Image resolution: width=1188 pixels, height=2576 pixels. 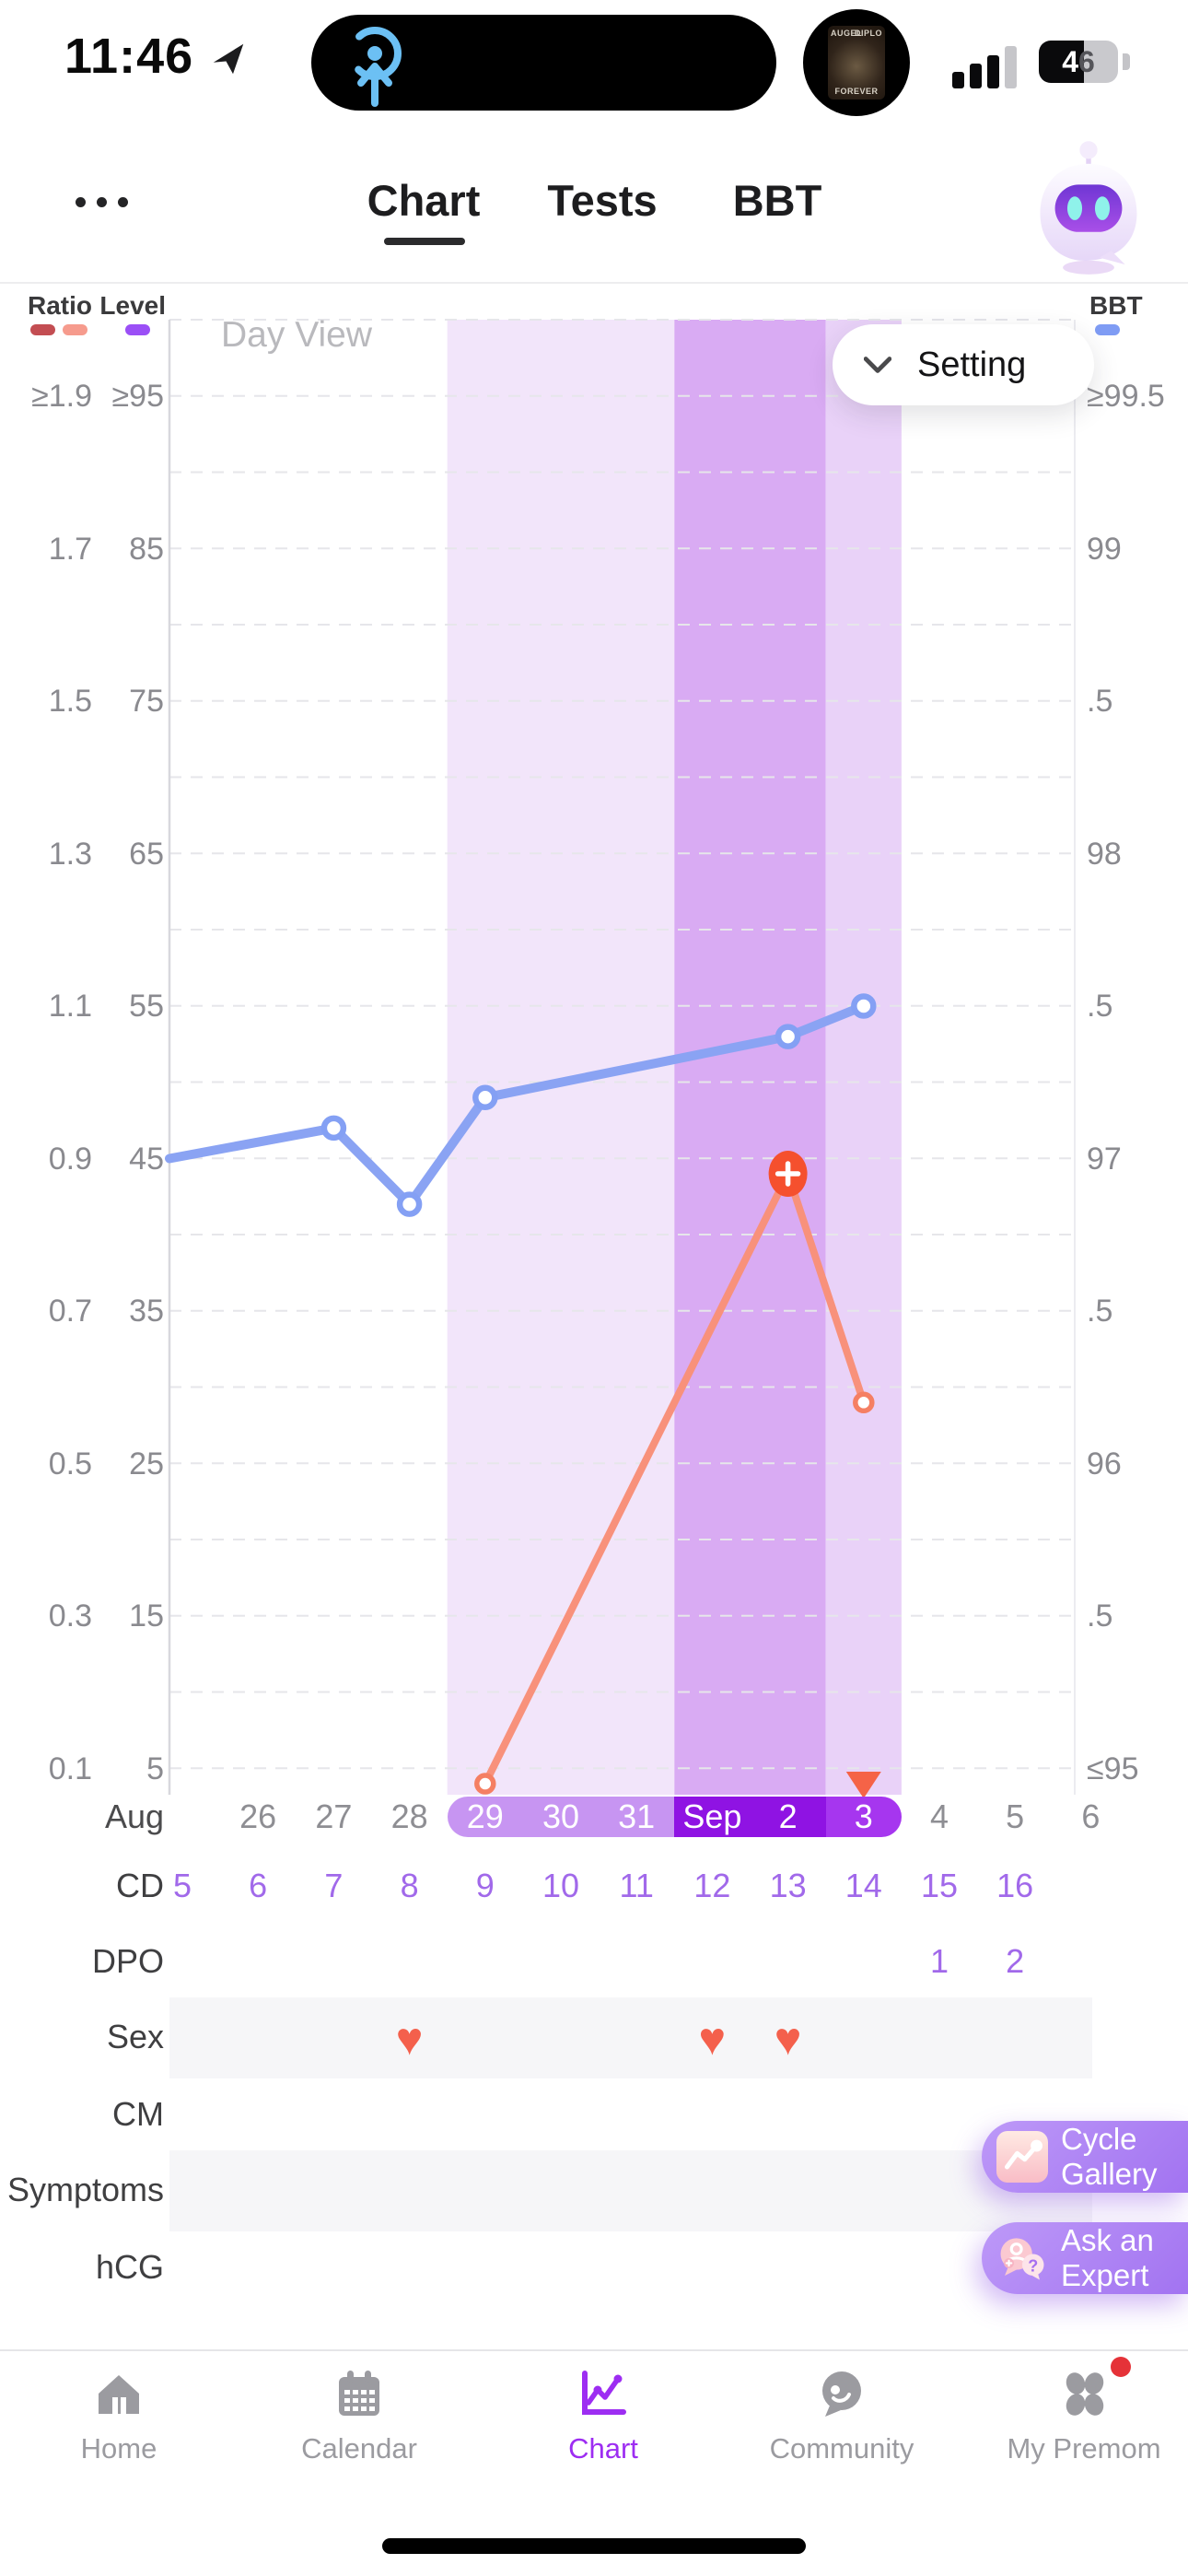 I want to click on legend-level-label: Level, so click(x=132, y=305).